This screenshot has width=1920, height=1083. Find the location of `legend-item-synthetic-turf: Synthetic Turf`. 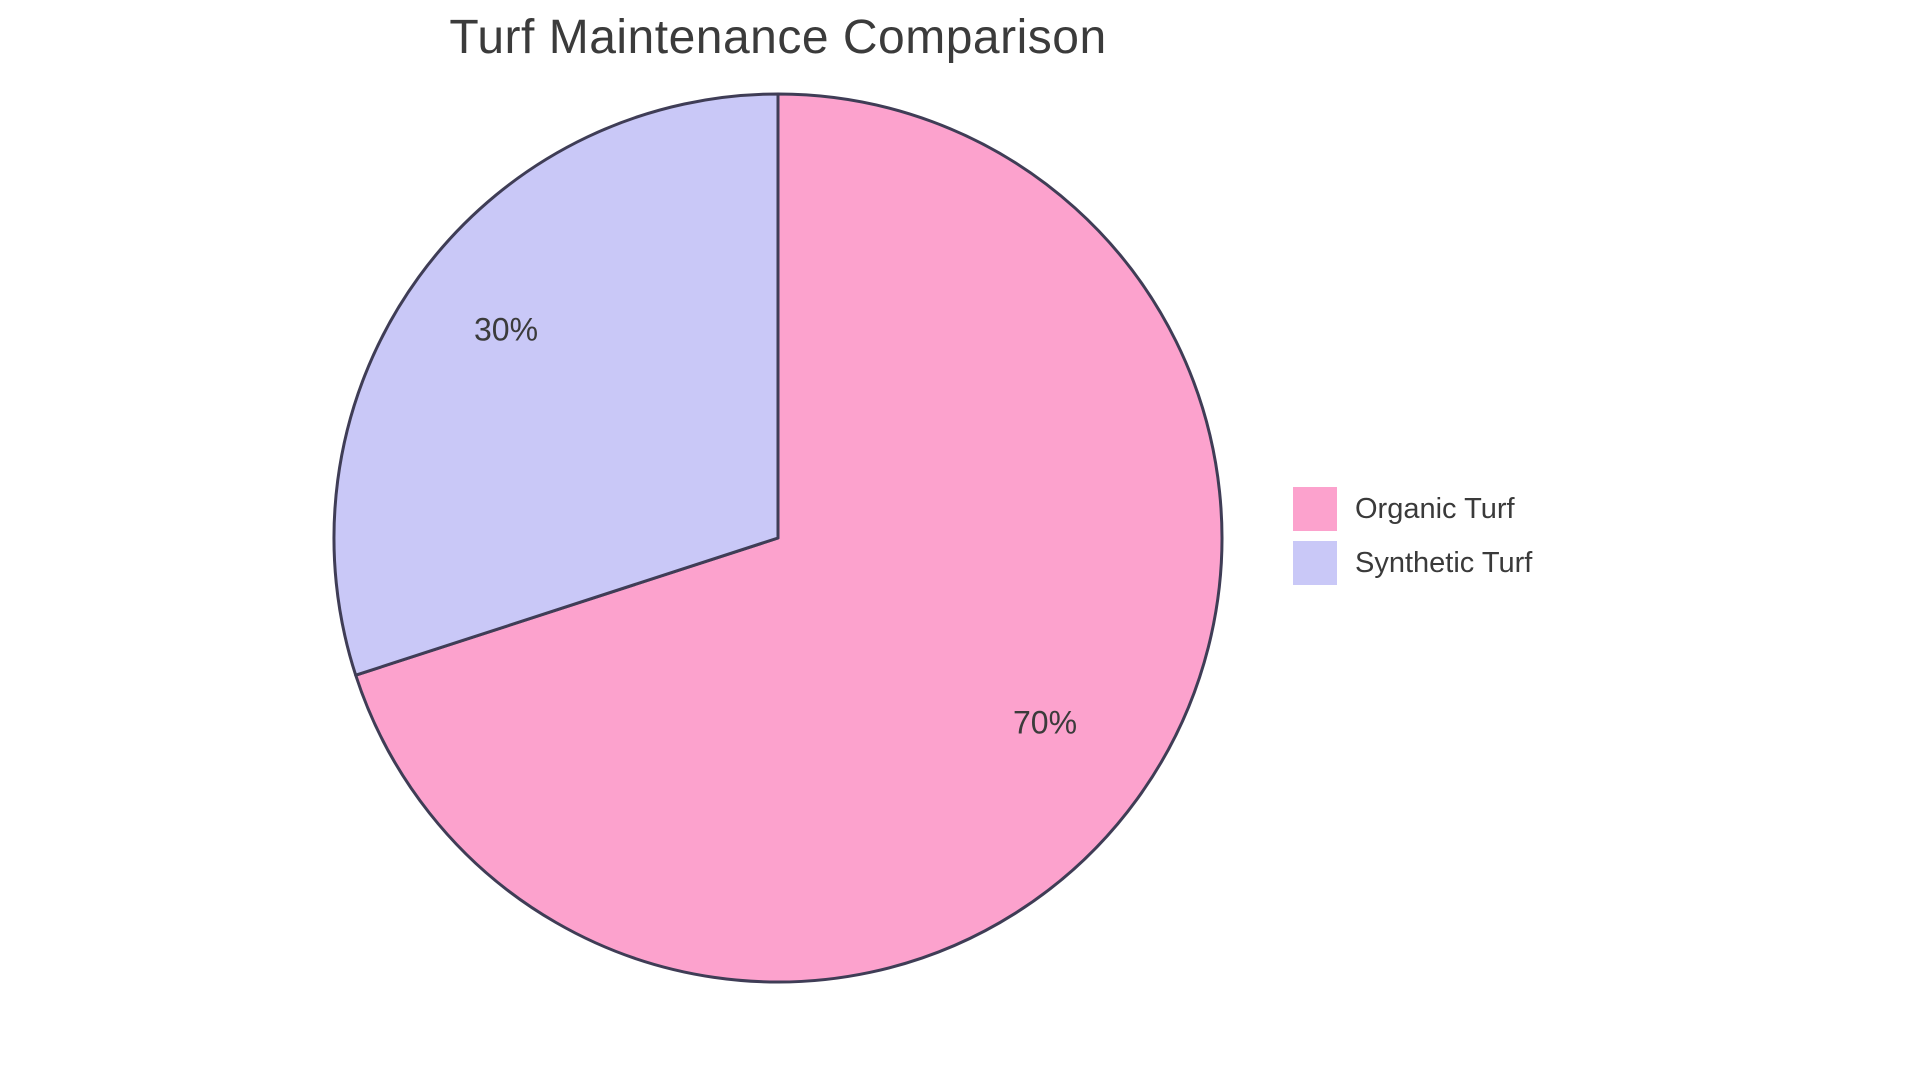

legend-item-synthetic-turf: Synthetic Turf is located at coordinates (1412, 563).